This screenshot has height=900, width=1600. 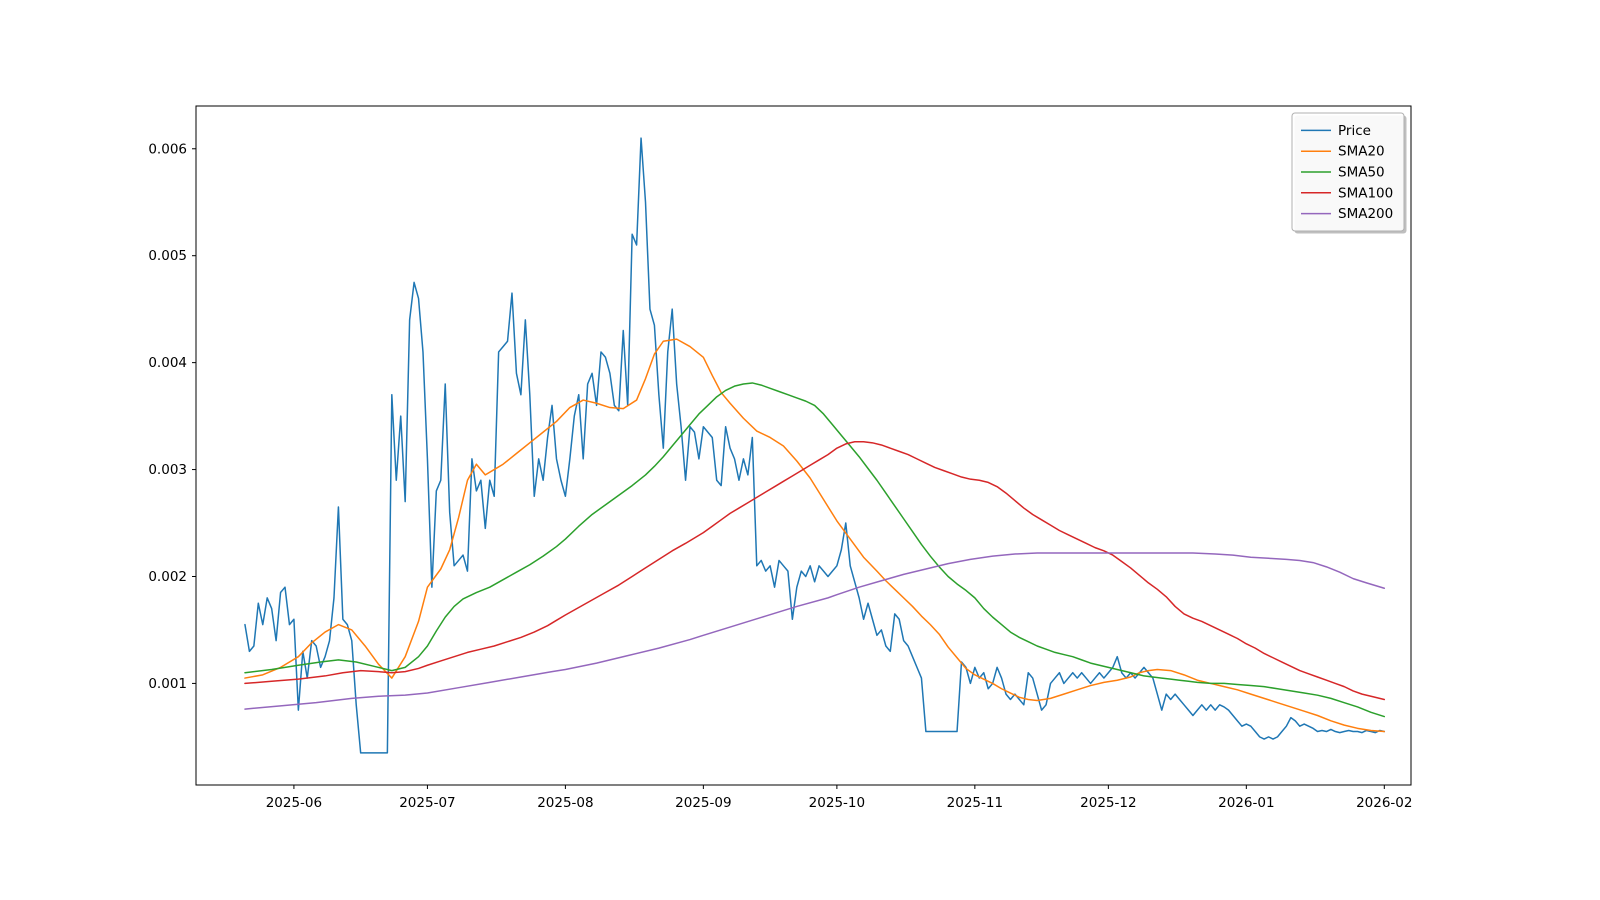 I want to click on x-tick-label: 2025-12, so click(x=1108, y=803).